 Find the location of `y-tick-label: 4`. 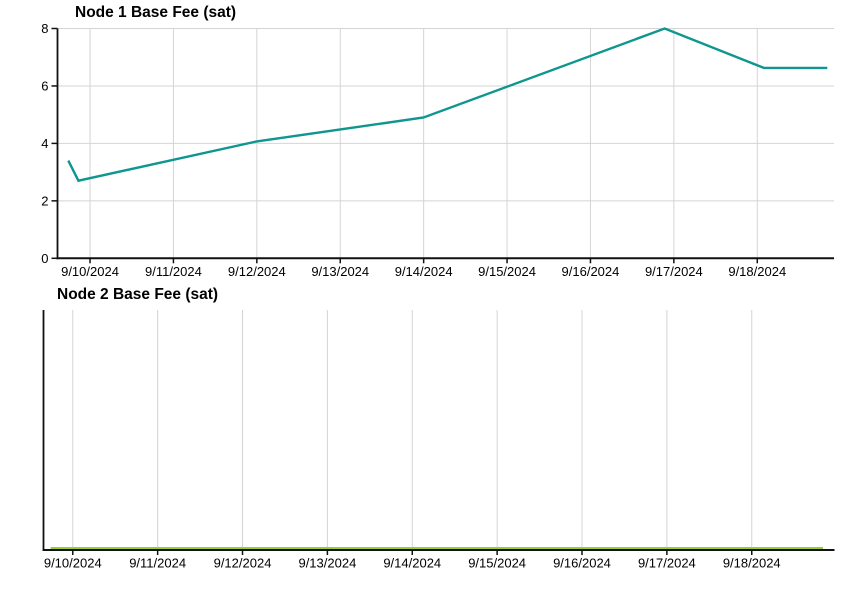

y-tick-label: 4 is located at coordinates (44, 143).